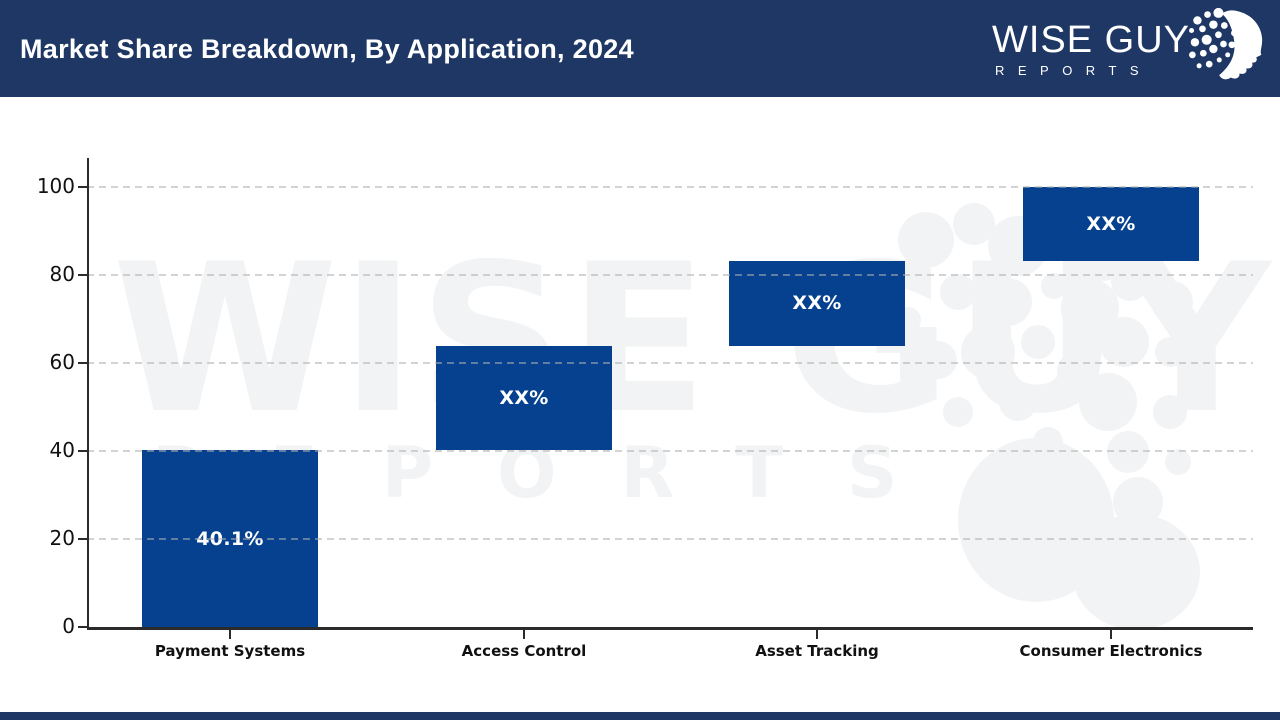  I want to click on bar-value-label-asset-tracking: XX%, so click(817, 303).